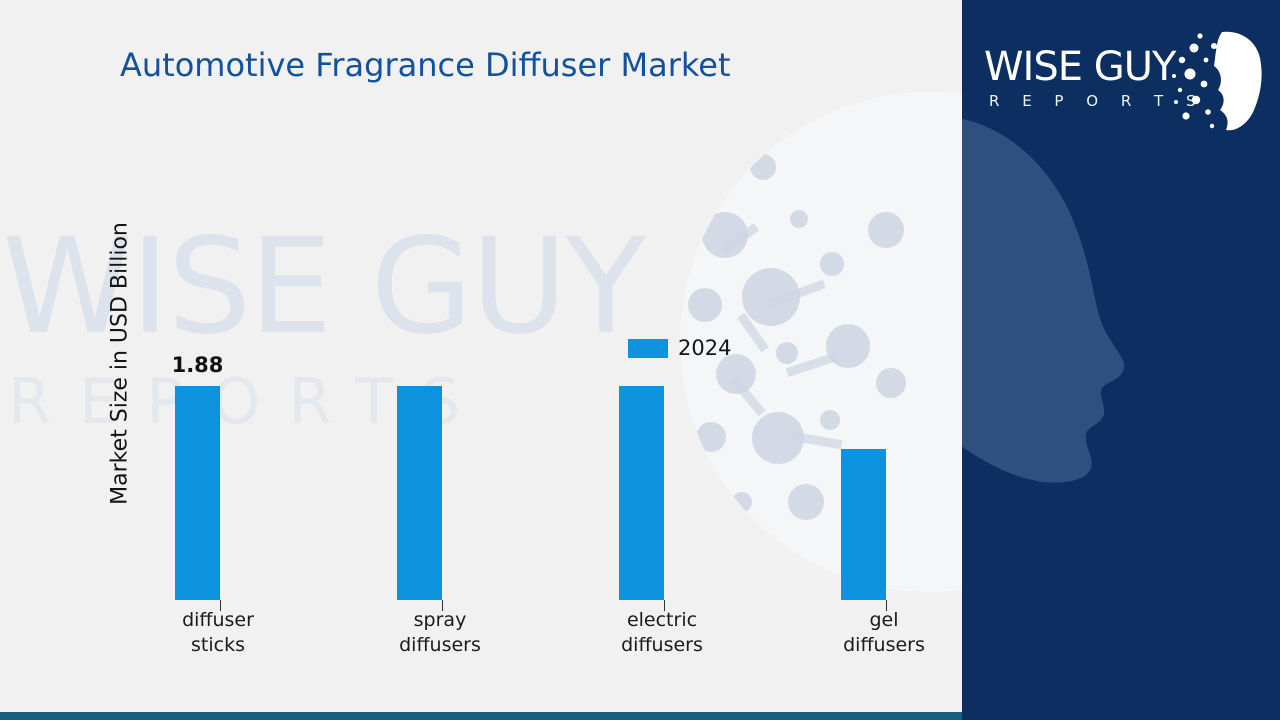 The image size is (1280, 720). What do you see at coordinates (662, 620) in the screenshot?
I see `x-label-line: electric` at bounding box center [662, 620].